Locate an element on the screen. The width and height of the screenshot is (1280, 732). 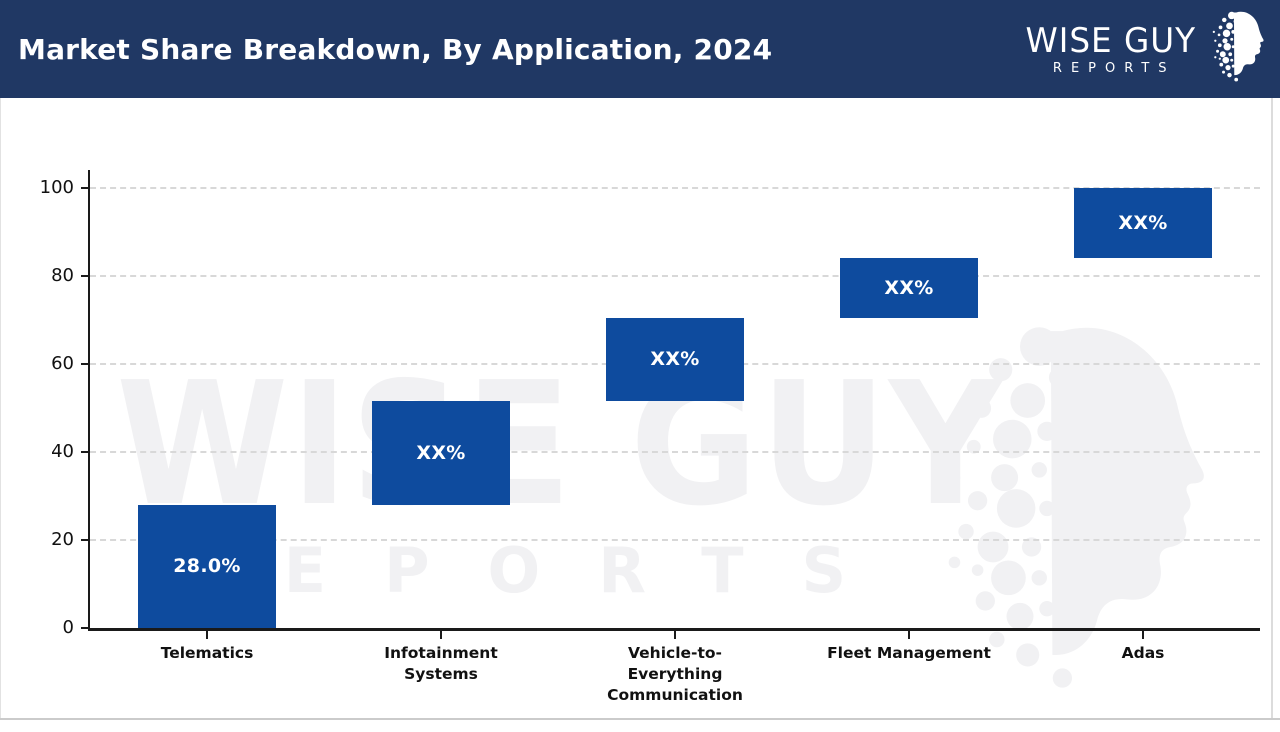
bar-value-label: 28.0% is located at coordinates (207, 566).